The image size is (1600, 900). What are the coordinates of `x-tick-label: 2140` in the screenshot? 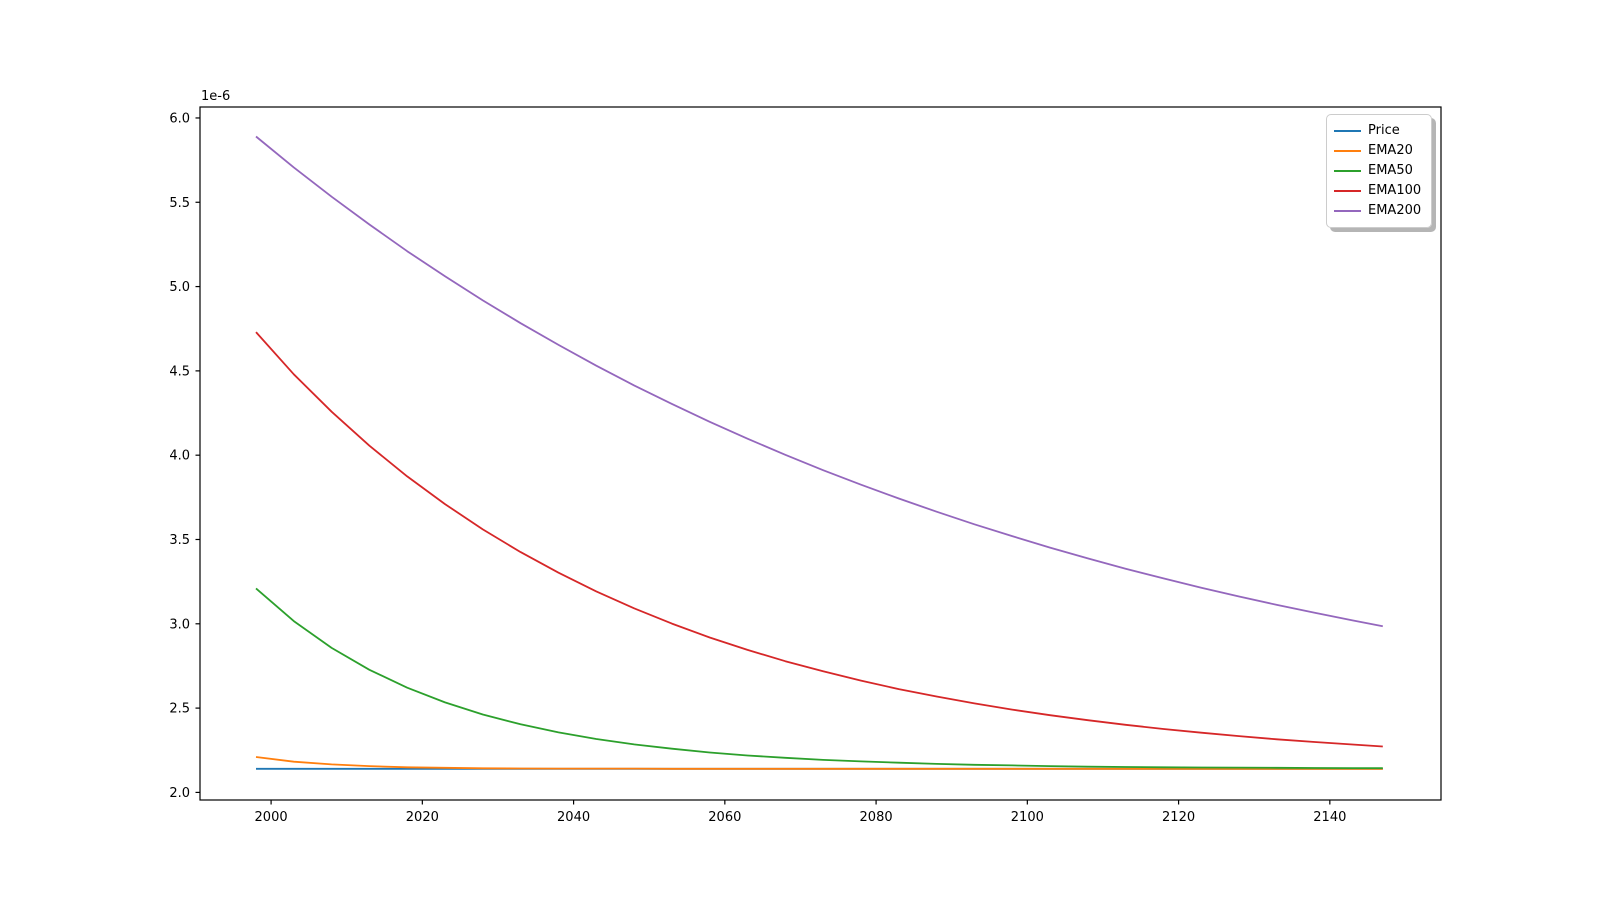 It's located at (1329, 817).